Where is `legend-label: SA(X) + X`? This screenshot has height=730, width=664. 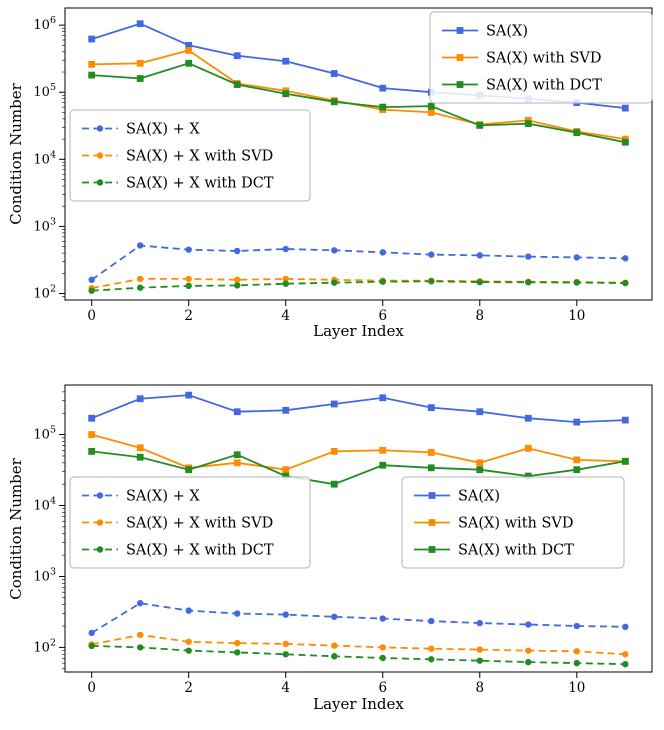
legend-label: SA(X) + X is located at coordinates (163, 497).